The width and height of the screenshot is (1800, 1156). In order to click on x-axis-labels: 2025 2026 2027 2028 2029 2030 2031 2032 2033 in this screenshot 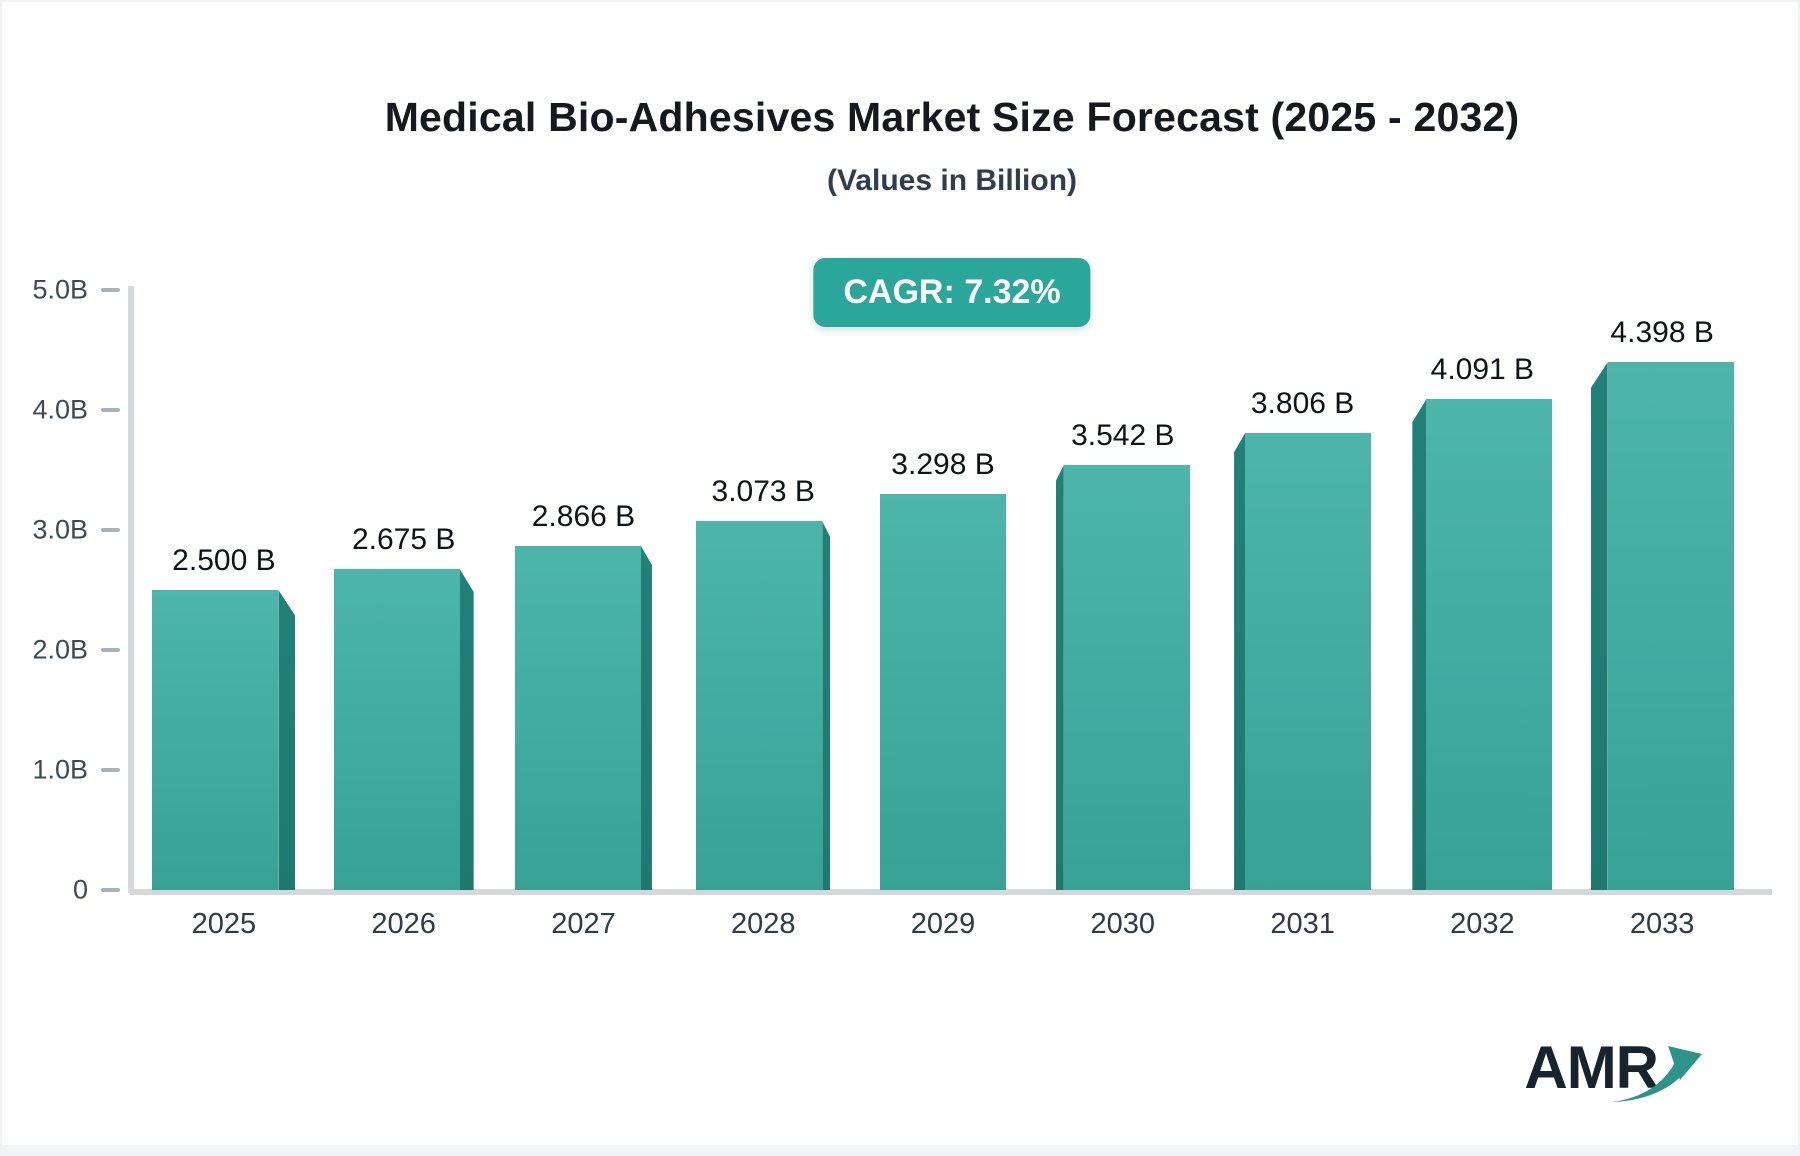, I will do `click(943, 924)`.